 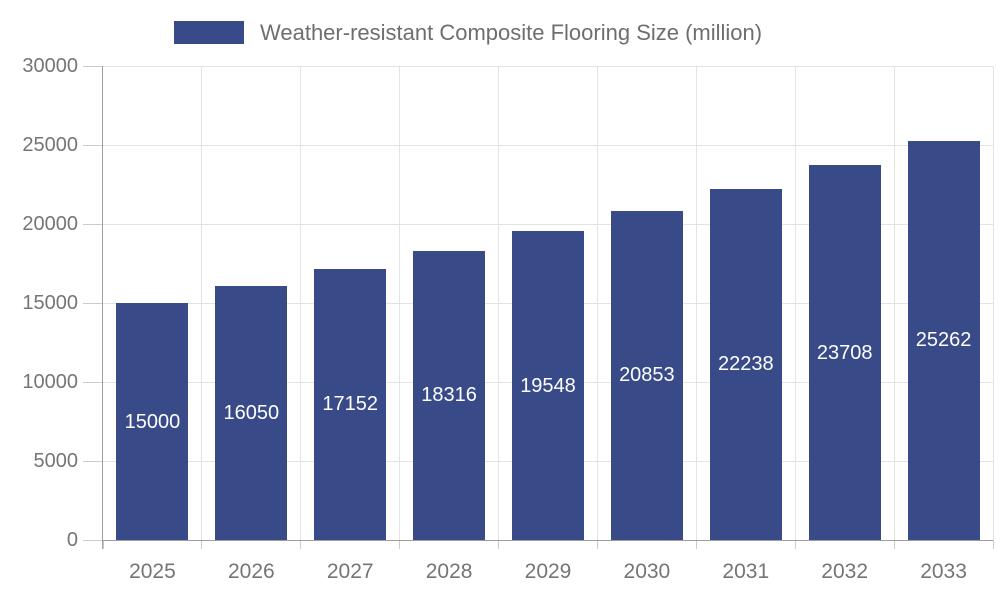 What do you see at coordinates (548, 571) in the screenshot?
I see `x-axis-tick-label: 2029` at bounding box center [548, 571].